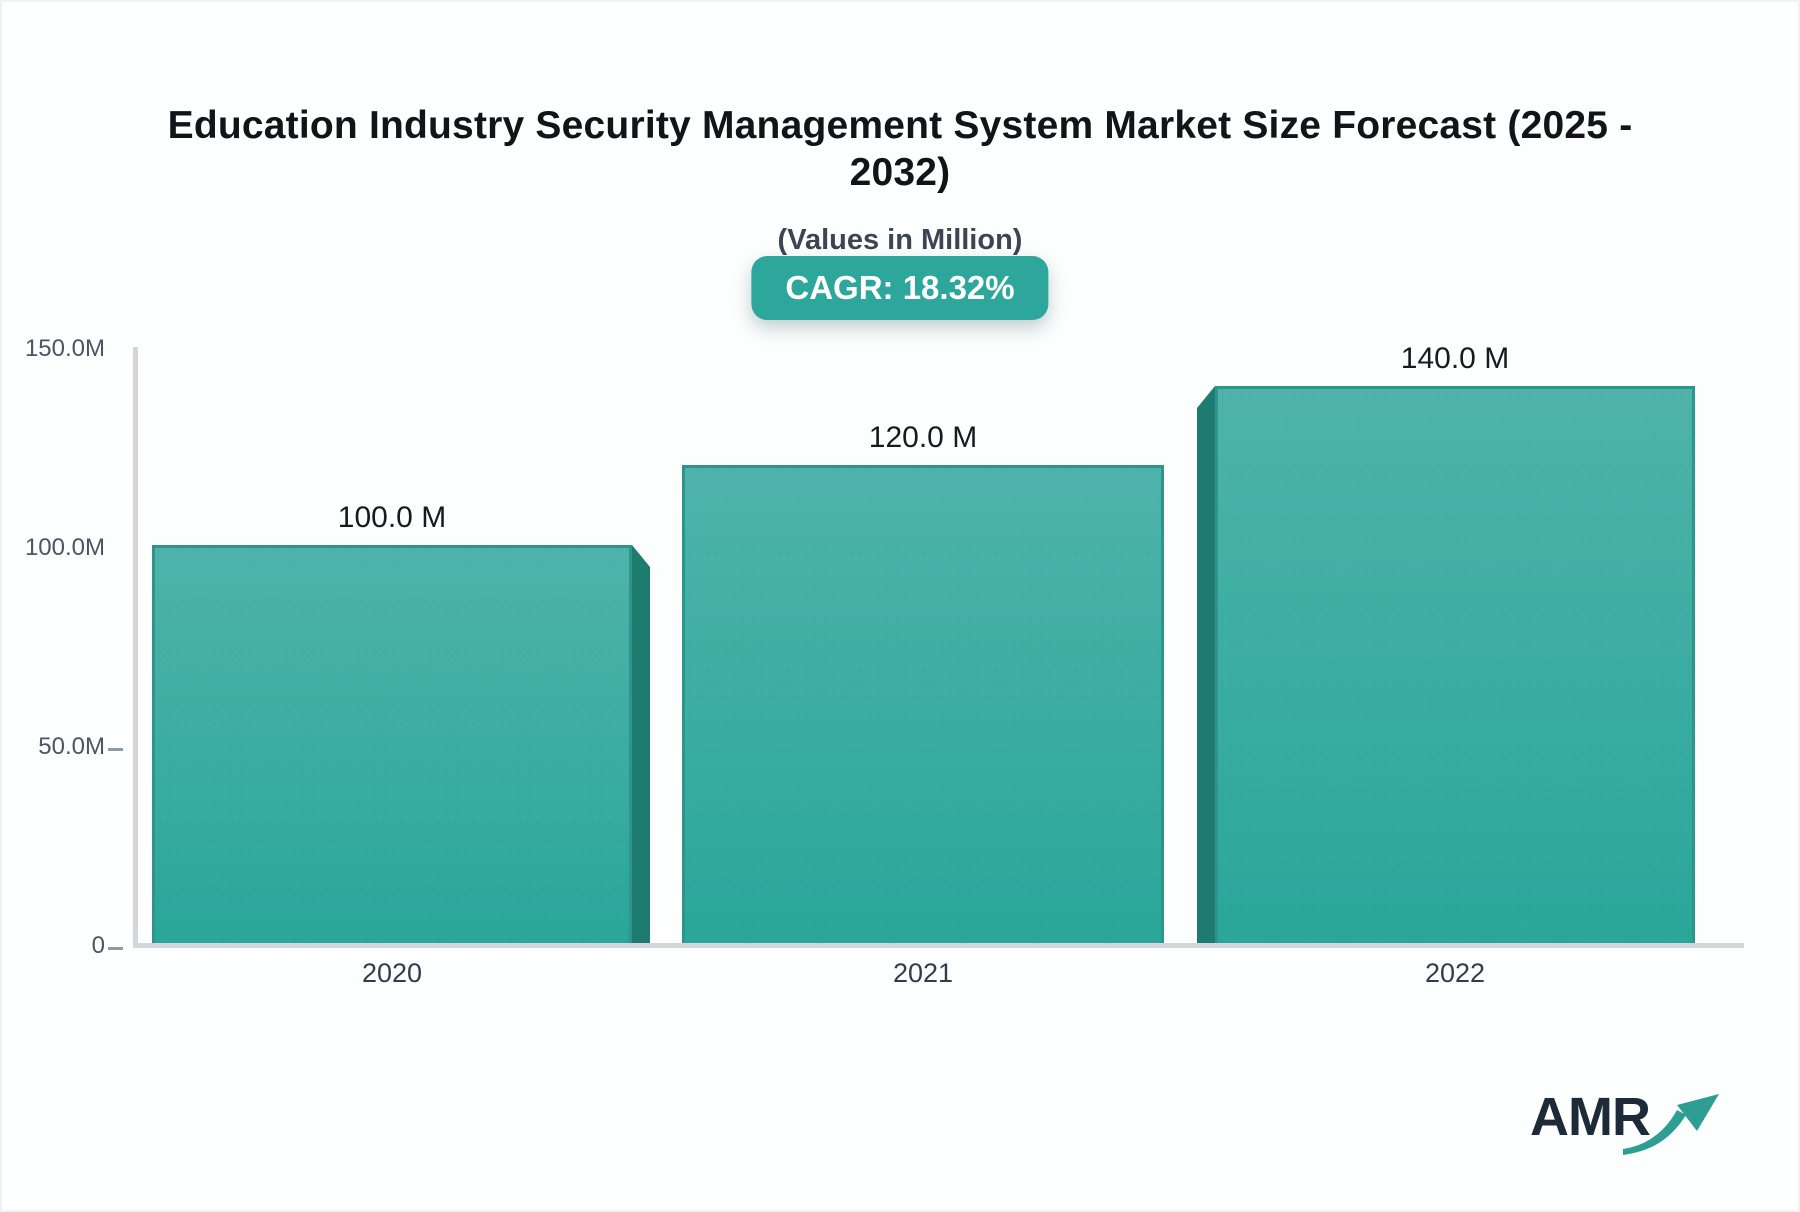  Describe the element at coordinates (1455, 664) in the screenshot. I see `bar-2022` at that location.